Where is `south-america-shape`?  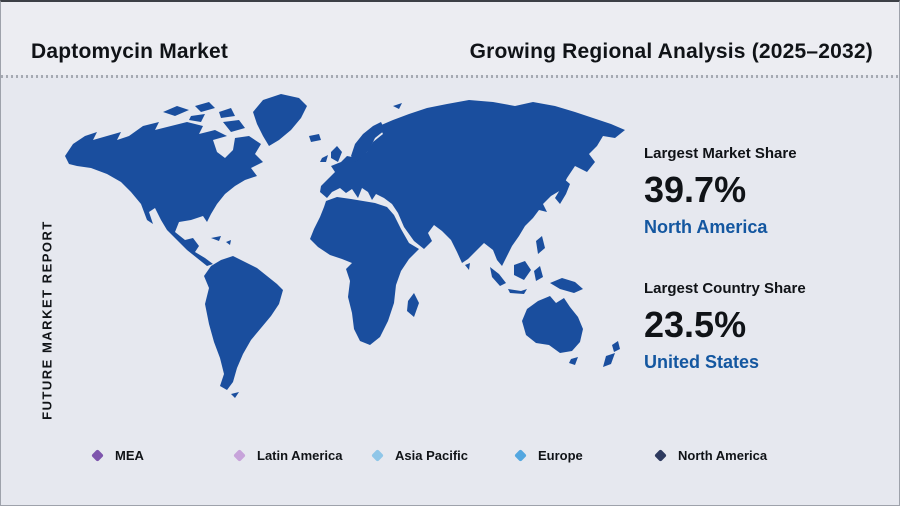
south-america-shape is located at coordinates (243, 317).